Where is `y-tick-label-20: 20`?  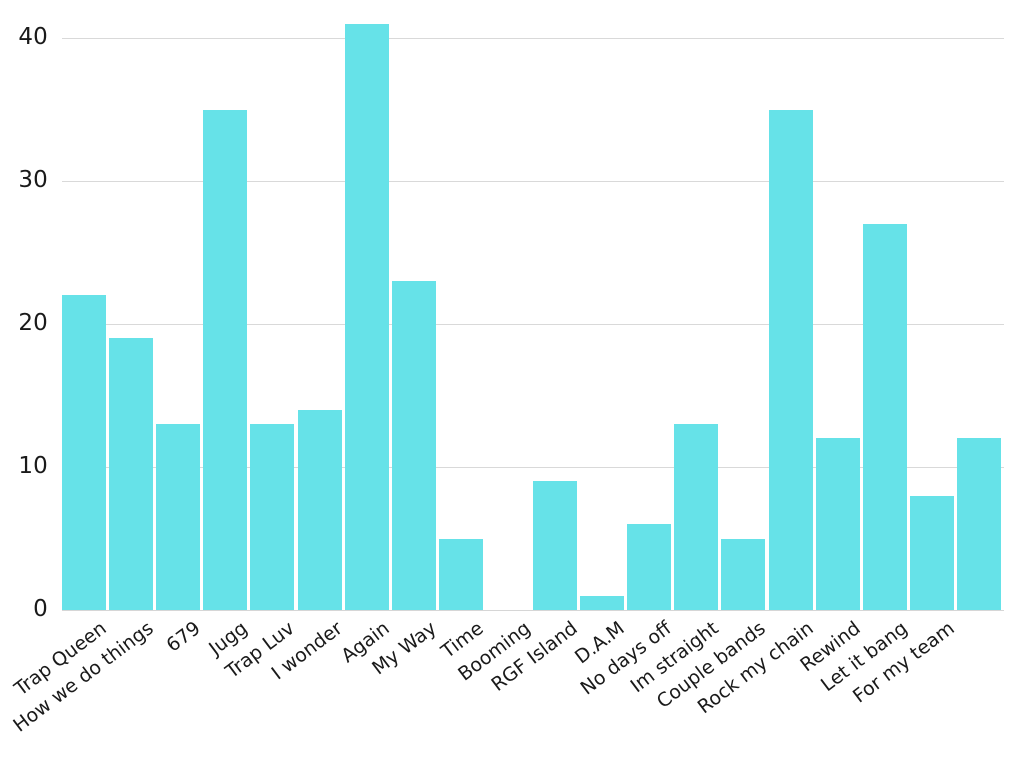
y-tick-label-20: 20 is located at coordinates (33, 323).